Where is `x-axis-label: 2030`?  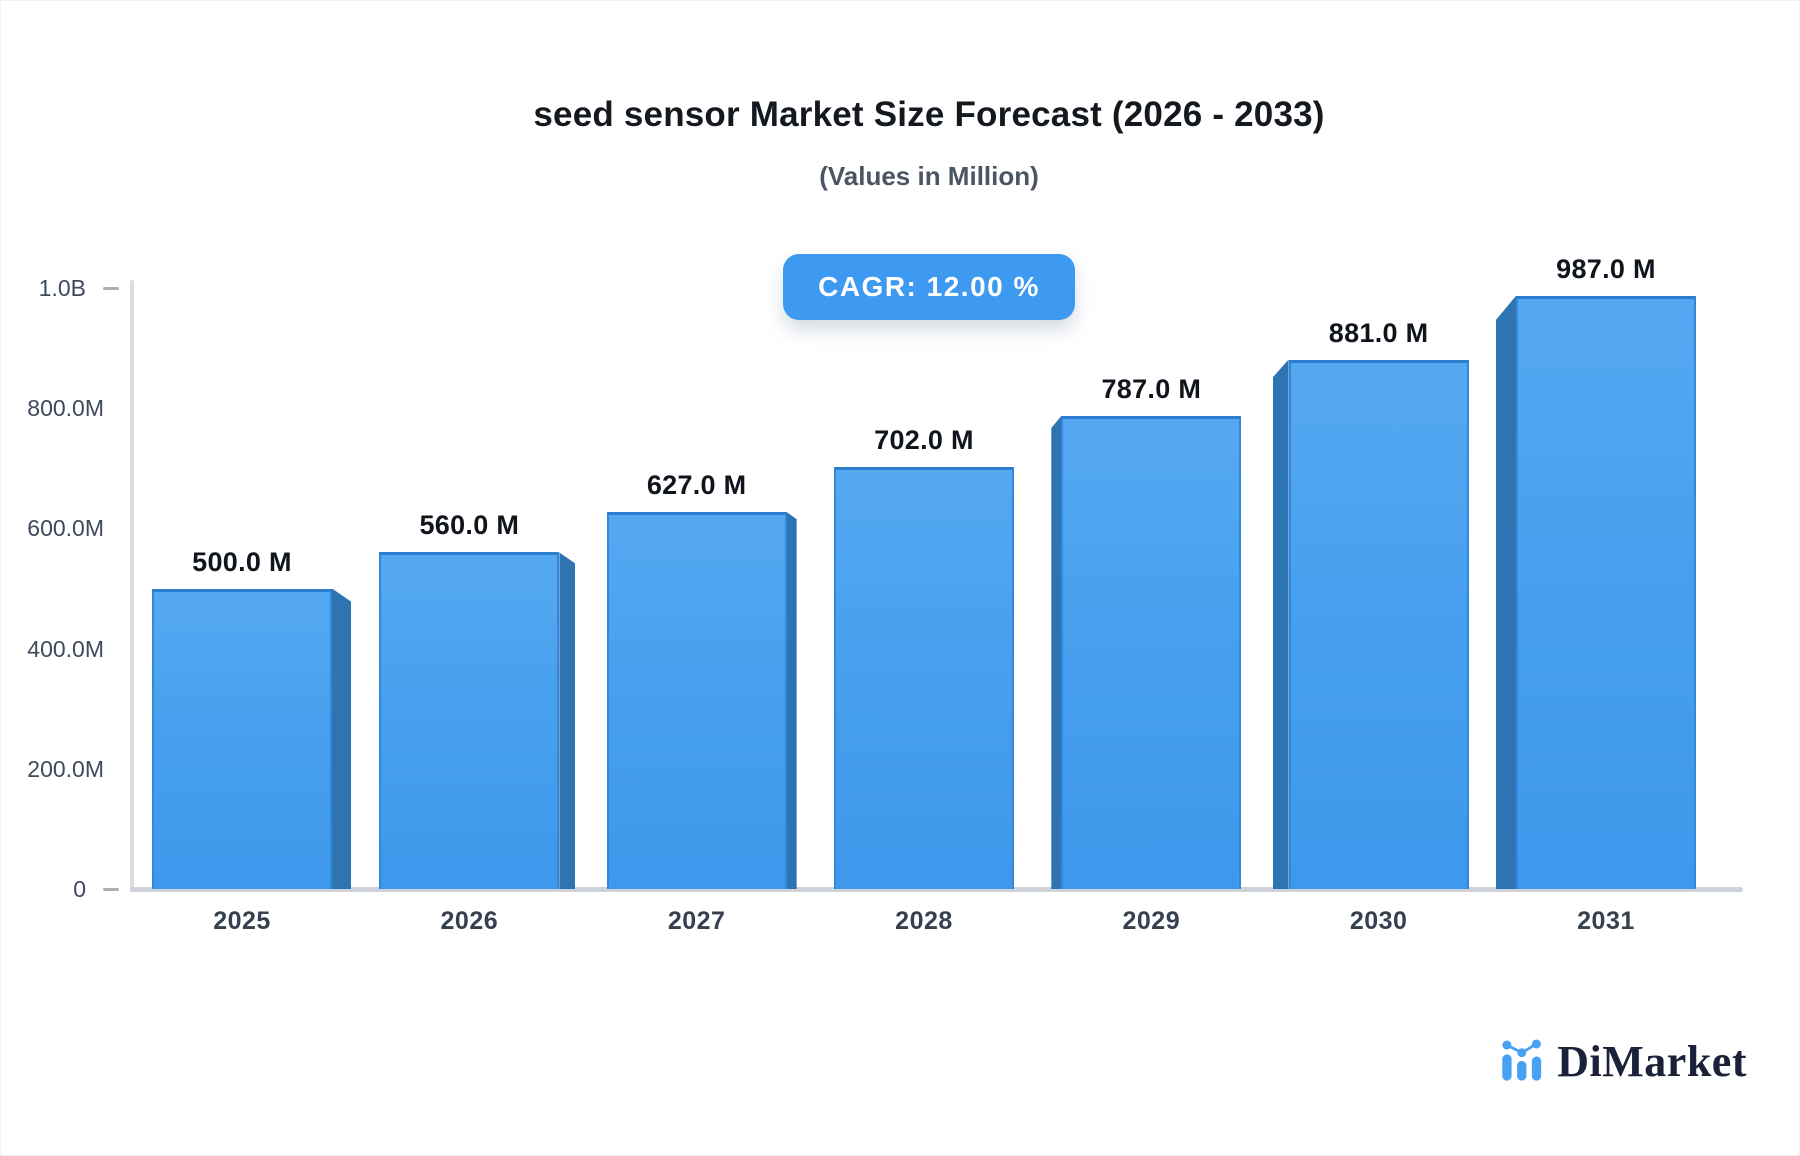
x-axis-label: 2030 is located at coordinates (1378, 921).